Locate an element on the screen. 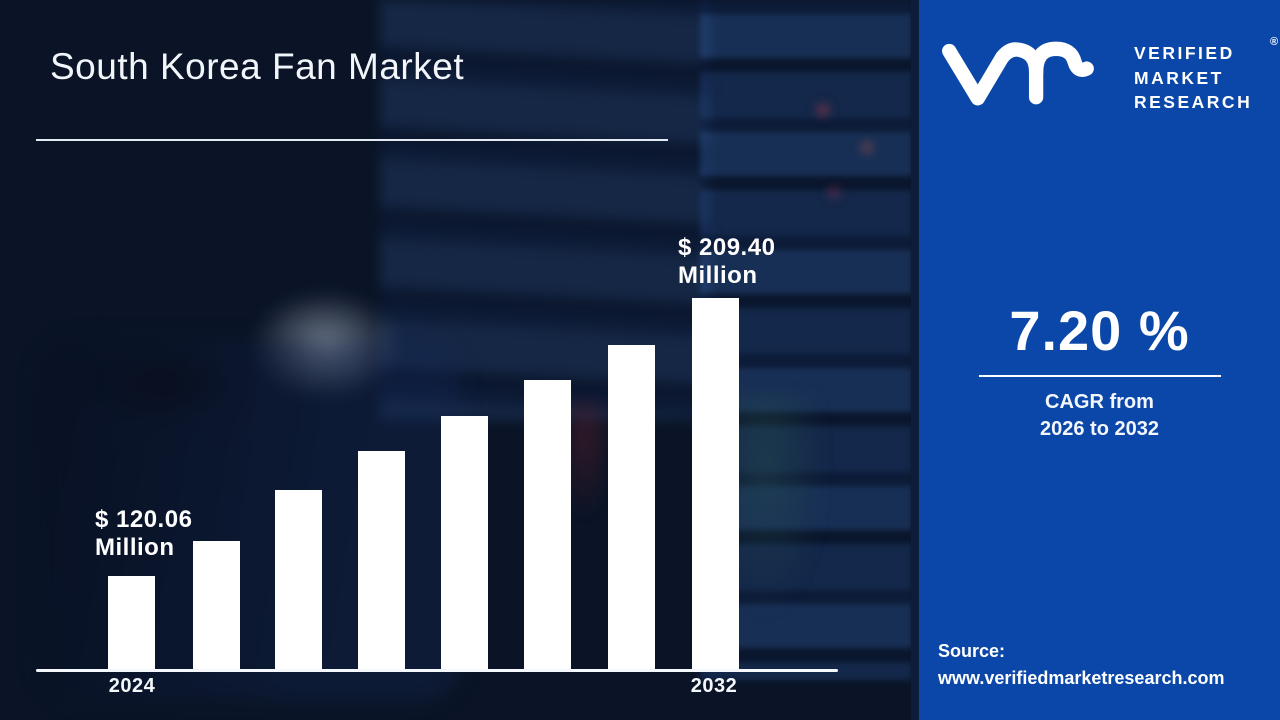 Image resolution: width=1280 pixels, height=720 pixels. page-title: South Korea Fan Market is located at coordinates (257, 66).